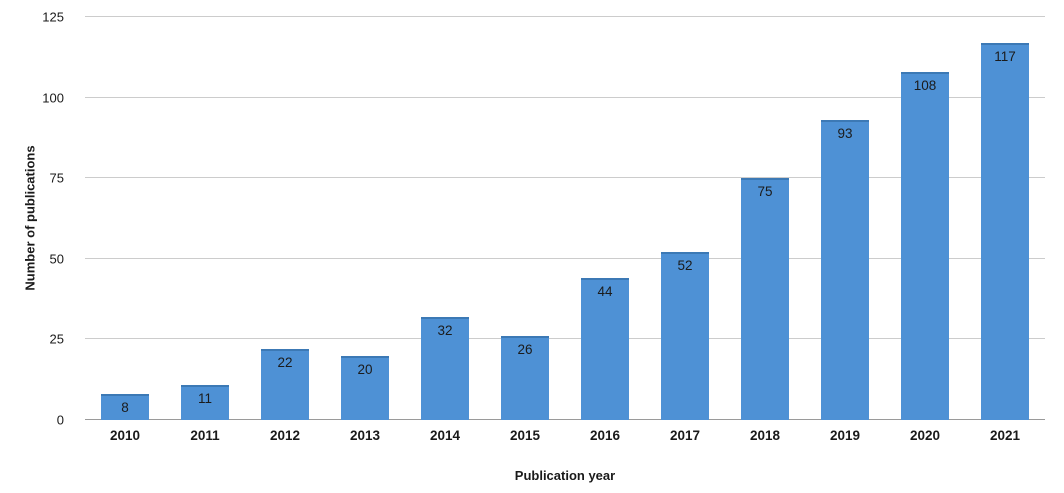  Describe the element at coordinates (605, 292) in the screenshot. I see `bar-value-label: 44` at that location.